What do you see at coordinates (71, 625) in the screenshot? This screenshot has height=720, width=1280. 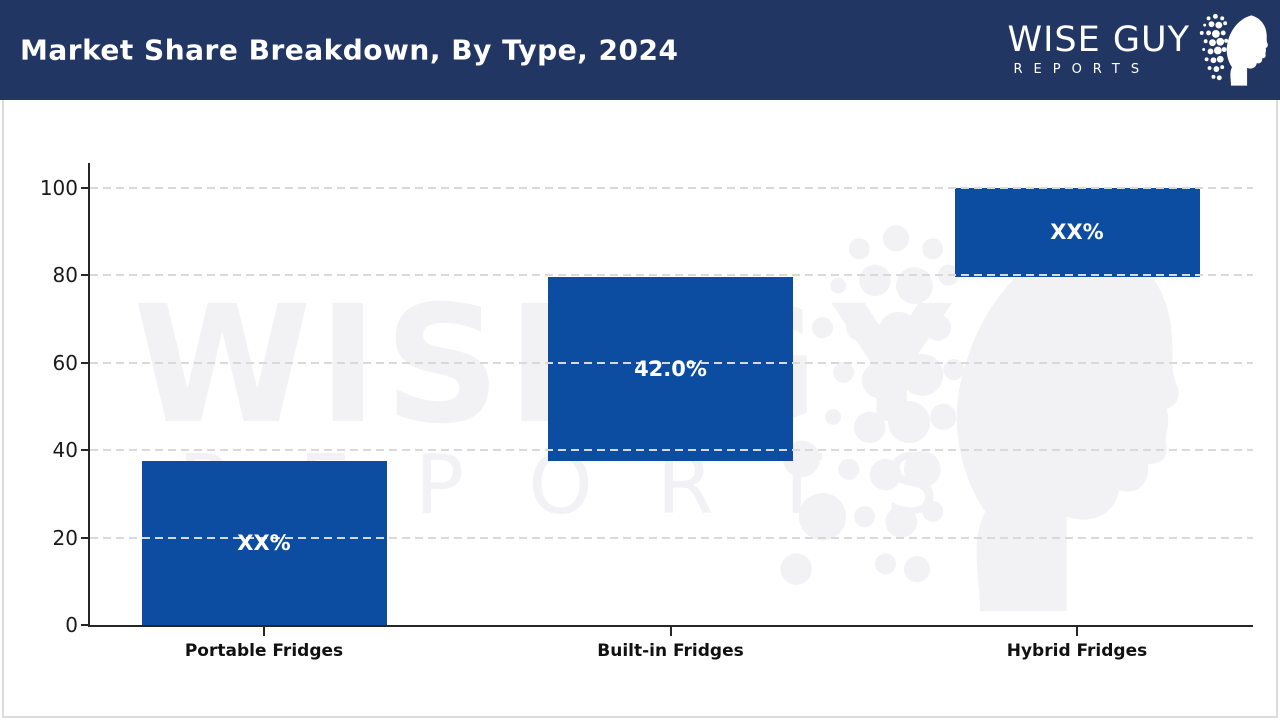 I see `y-tick-label: 0` at bounding box center [71, 625].